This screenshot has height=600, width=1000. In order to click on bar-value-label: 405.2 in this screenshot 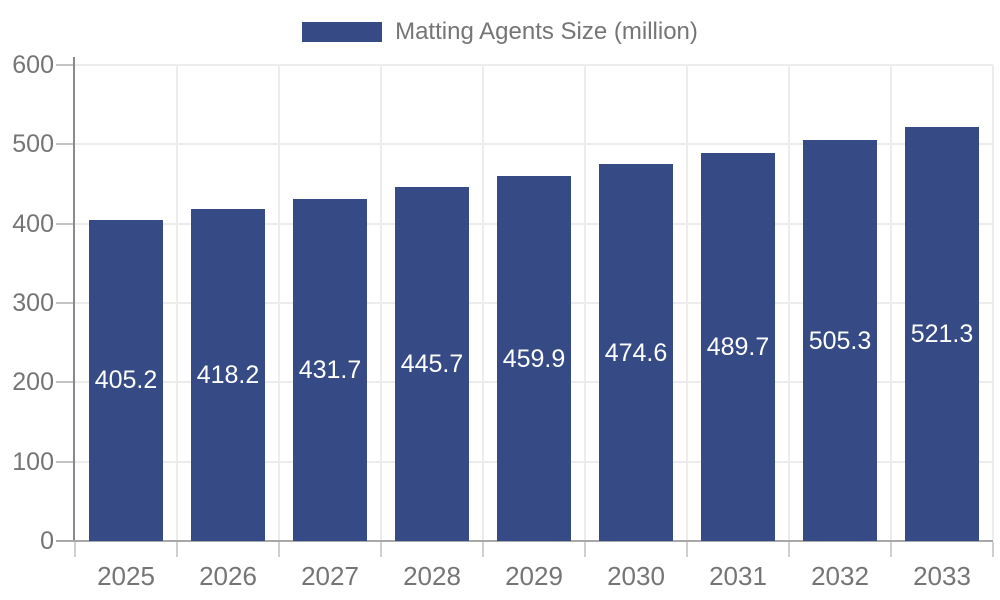, I will do `click(126, 380)`.